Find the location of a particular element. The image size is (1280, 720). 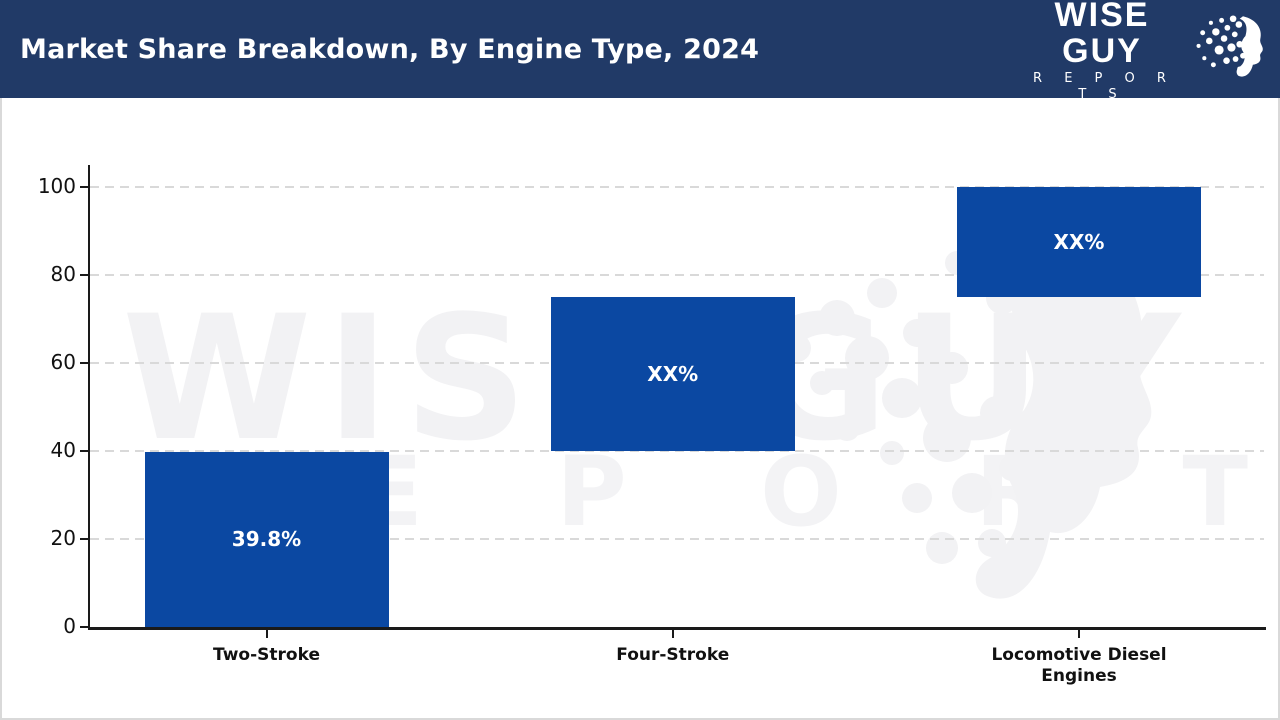

bar-four-stroke: XX% is located at coordinates (672, 374).